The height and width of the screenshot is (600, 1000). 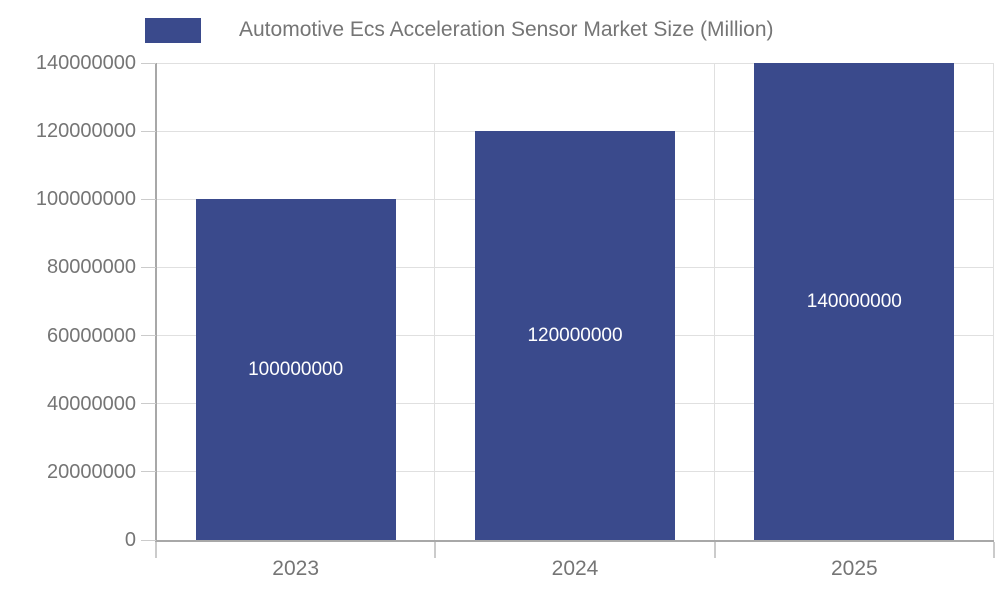 I want to click on bar-value-label: 140000000, so click(x=854, y=301).